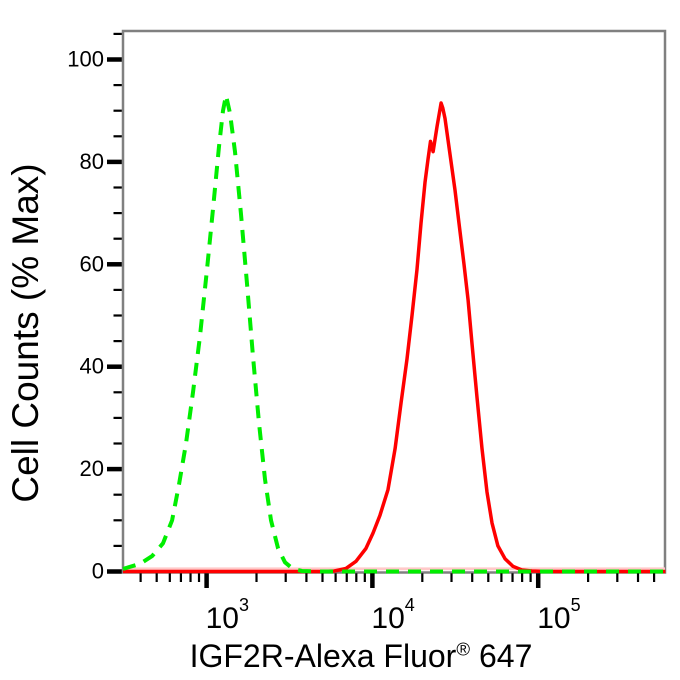 The height and width of the screenshot is (680, 680). Describe the element at coordinates (227, 615) in the screenshot. I see `x-tick-label: 10³` at that location.